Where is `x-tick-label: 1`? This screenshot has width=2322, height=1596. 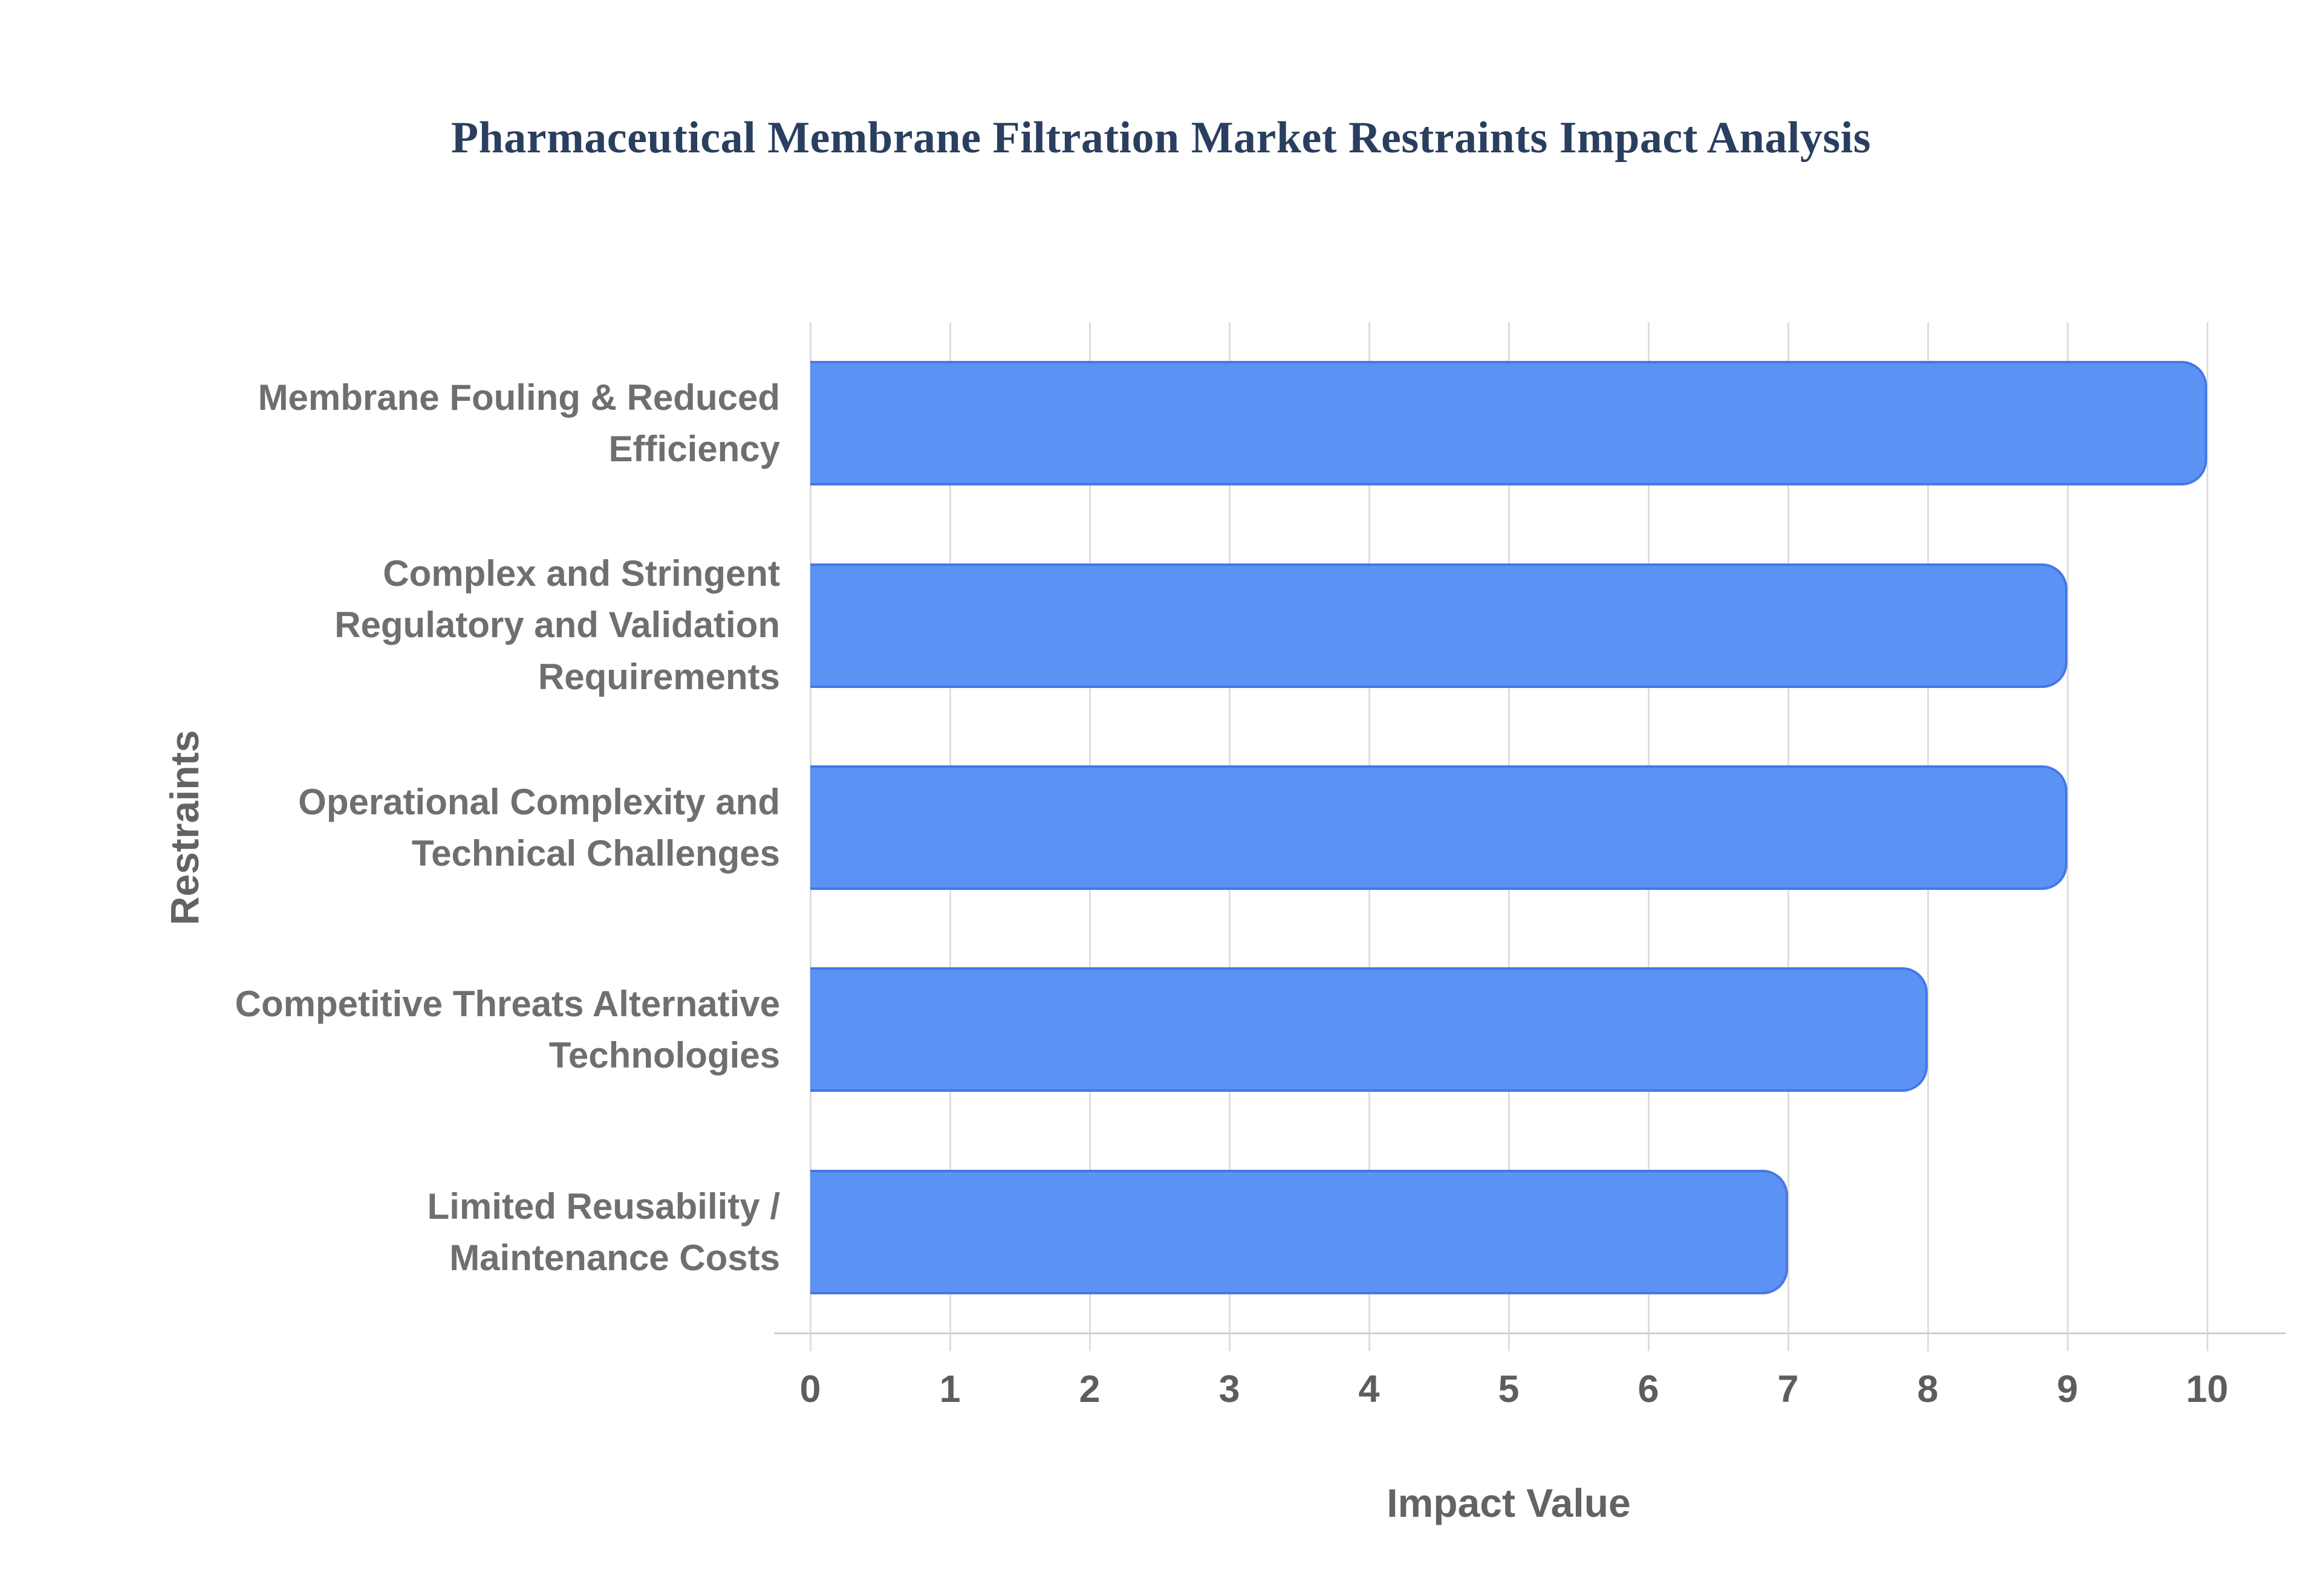
x-tick-label: 1 is located at coordinates (950, 1389).